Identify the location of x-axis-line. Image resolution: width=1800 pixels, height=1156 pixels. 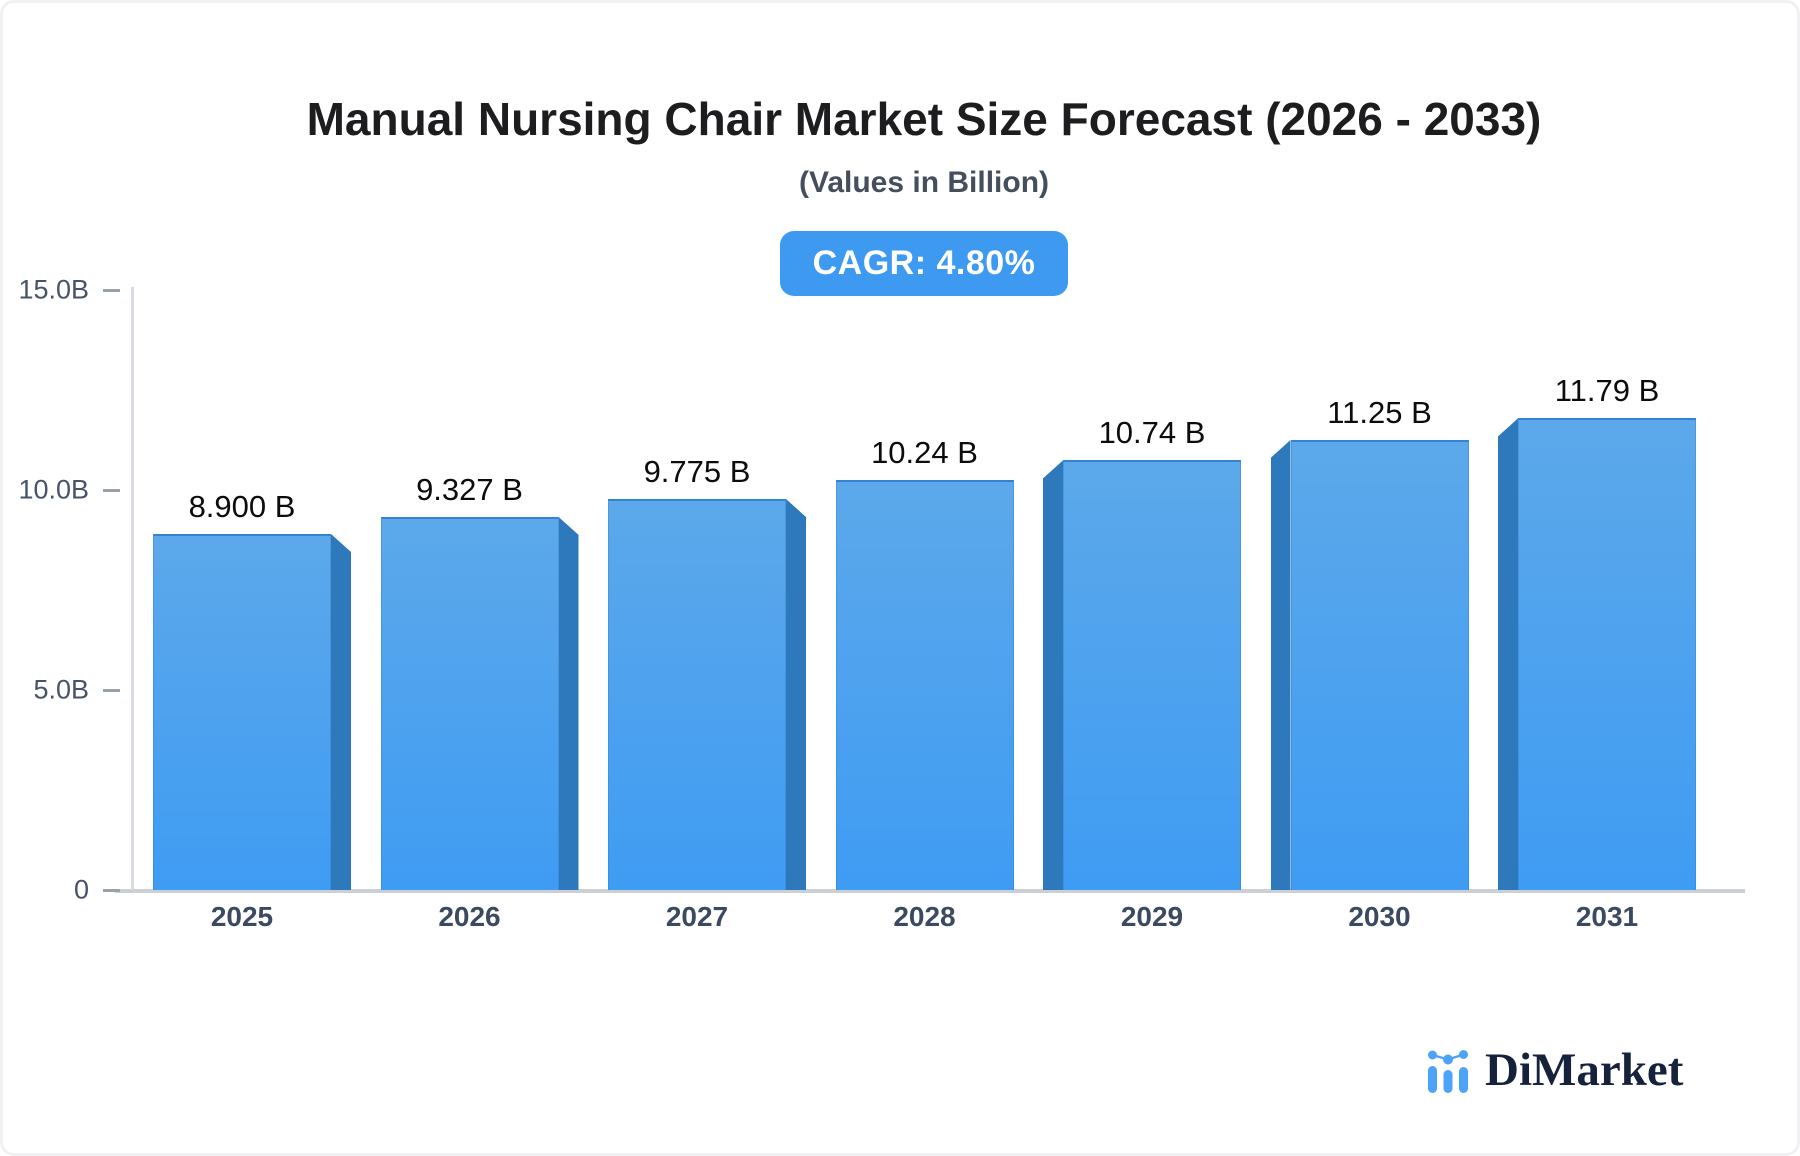
(930, 891).